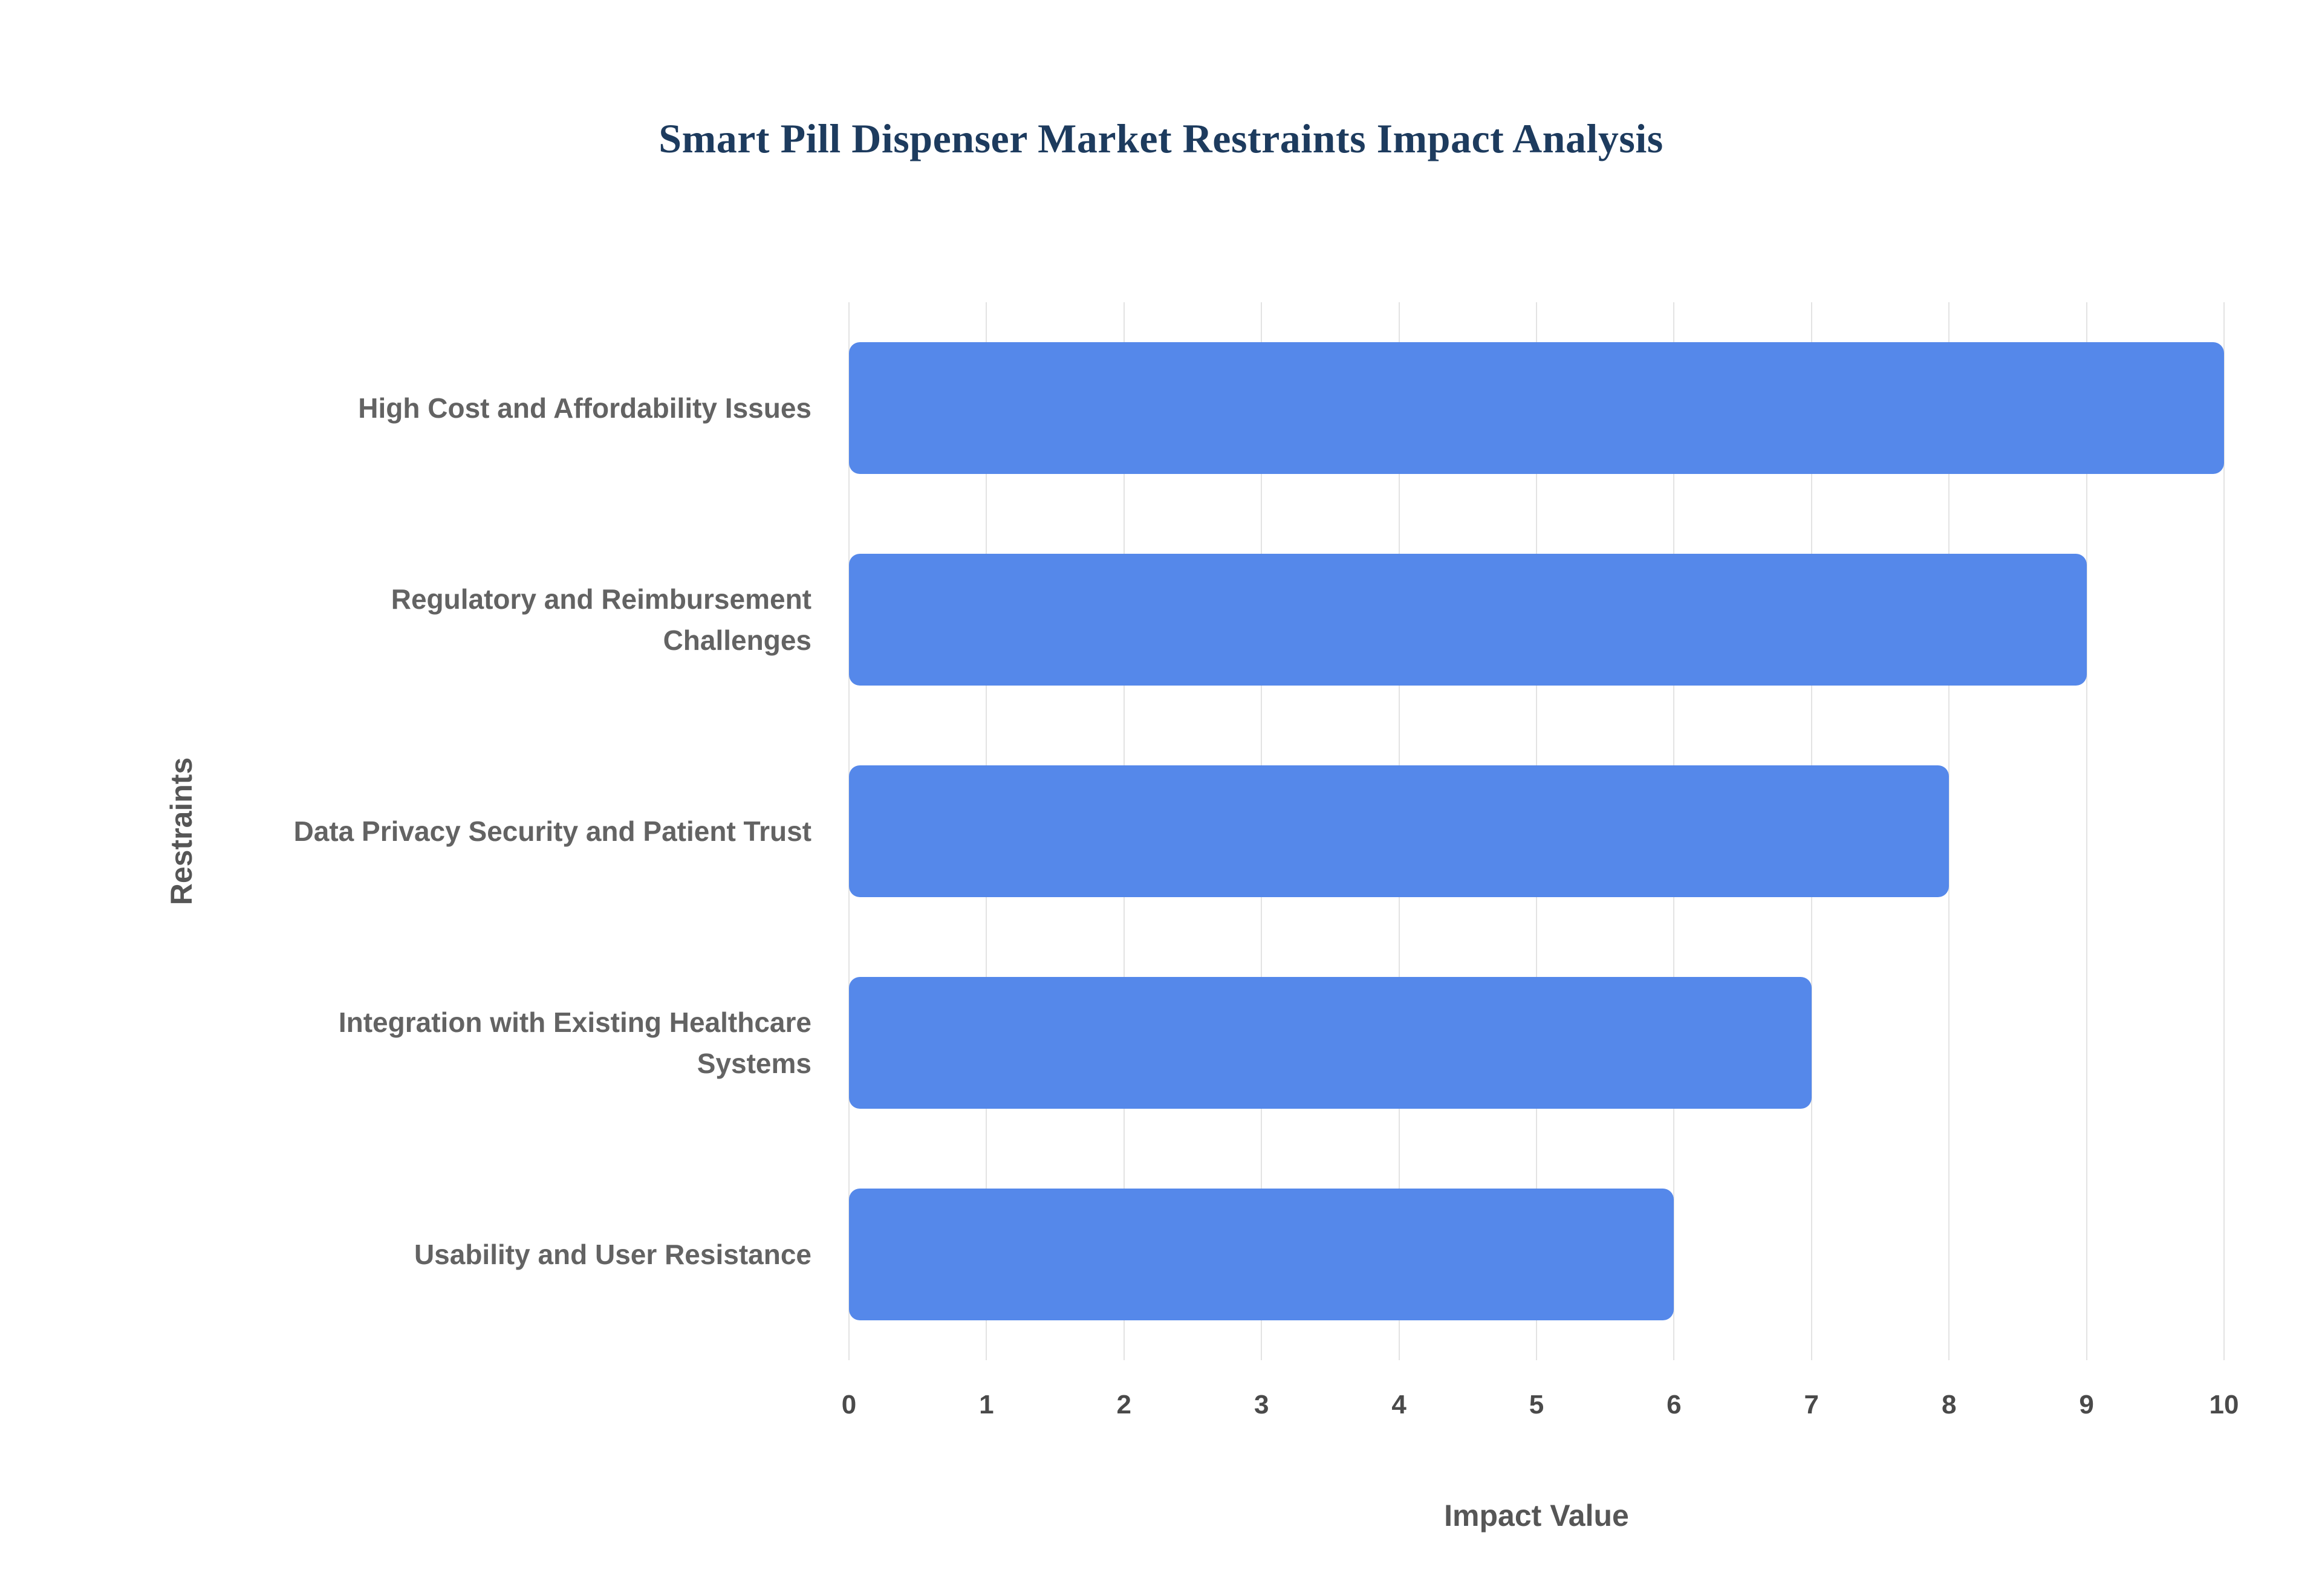  Describe the element at coordinates (2224, 1404) in the screenshot. I see `x-tick-label: 10` at that location.